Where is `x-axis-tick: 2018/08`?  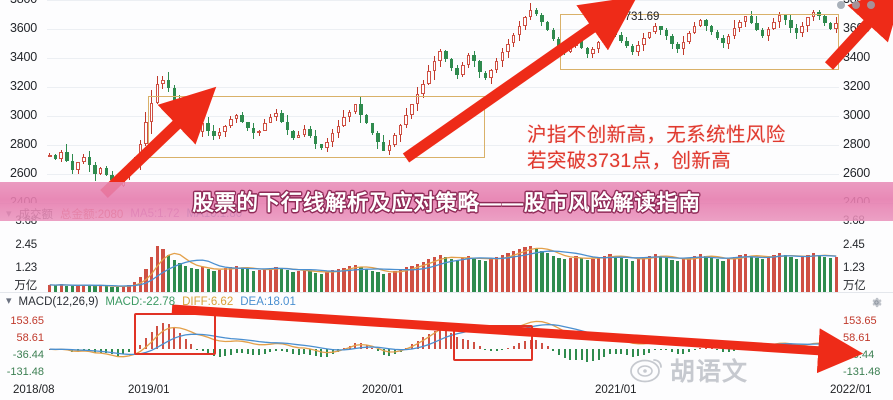
x-axis-tick: 2018/08 is located at coordinates (34, 390).